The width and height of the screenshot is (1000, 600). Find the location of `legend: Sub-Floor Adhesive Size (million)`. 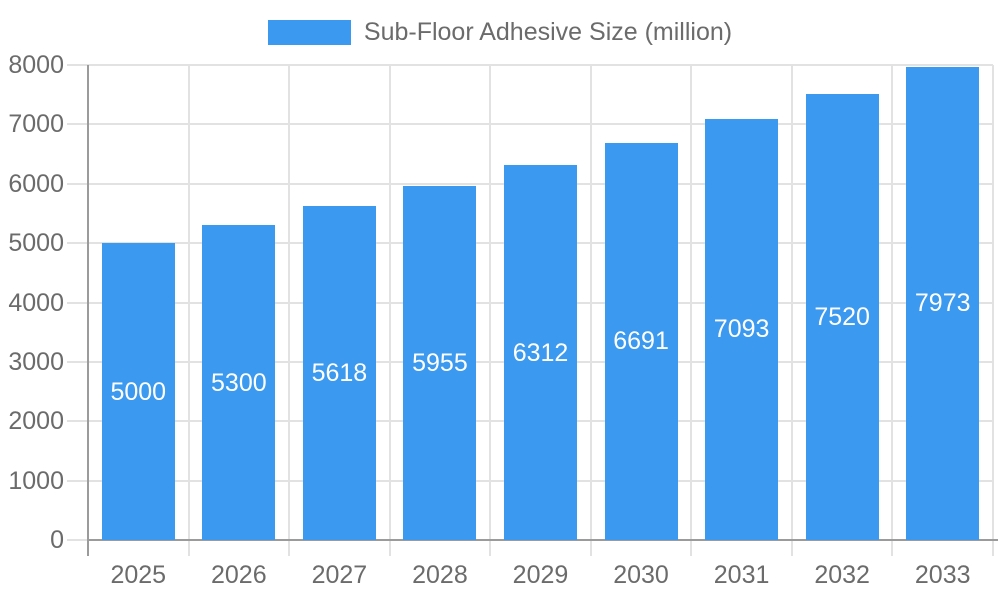

legend: Sub-Floor Adhesive Size (million) is located at coordinates (500, 31).